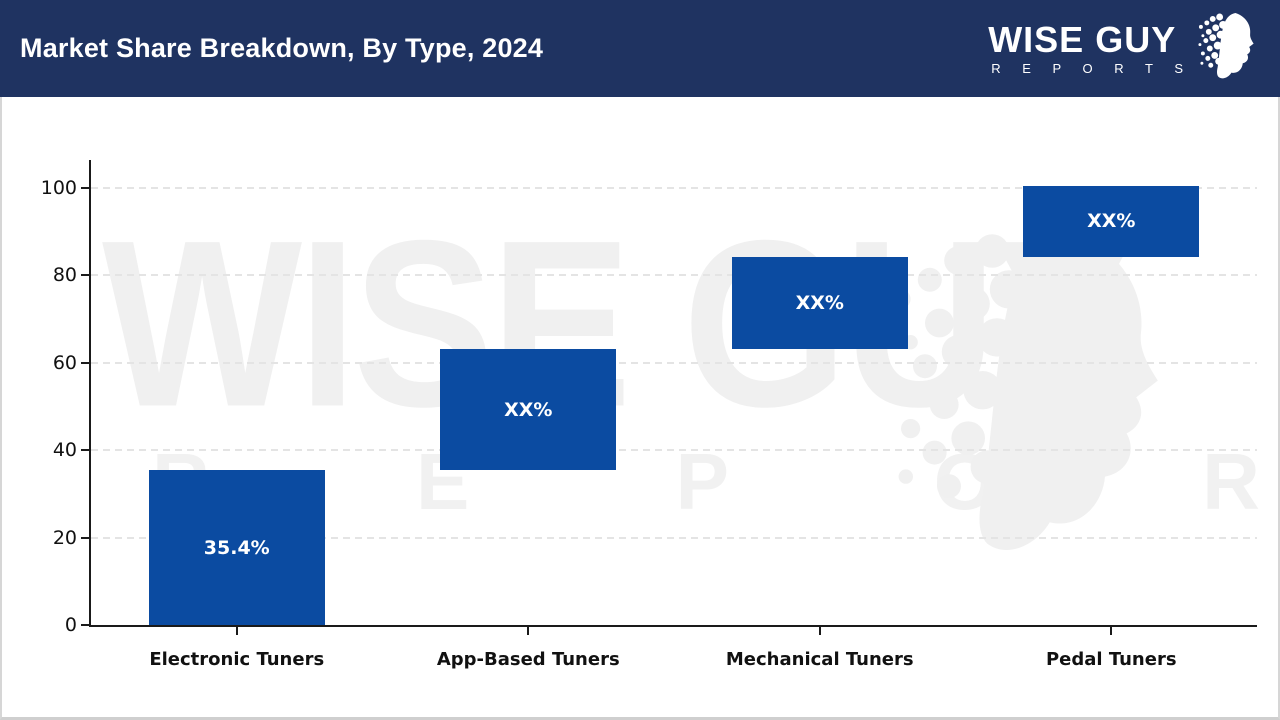 This screenshot has width=1280, height=720. What do you see at coordinates (819, 659) in the screenshot?
I see `x-category-label: Mechanical Tuners` at bounding box center [819, 659].